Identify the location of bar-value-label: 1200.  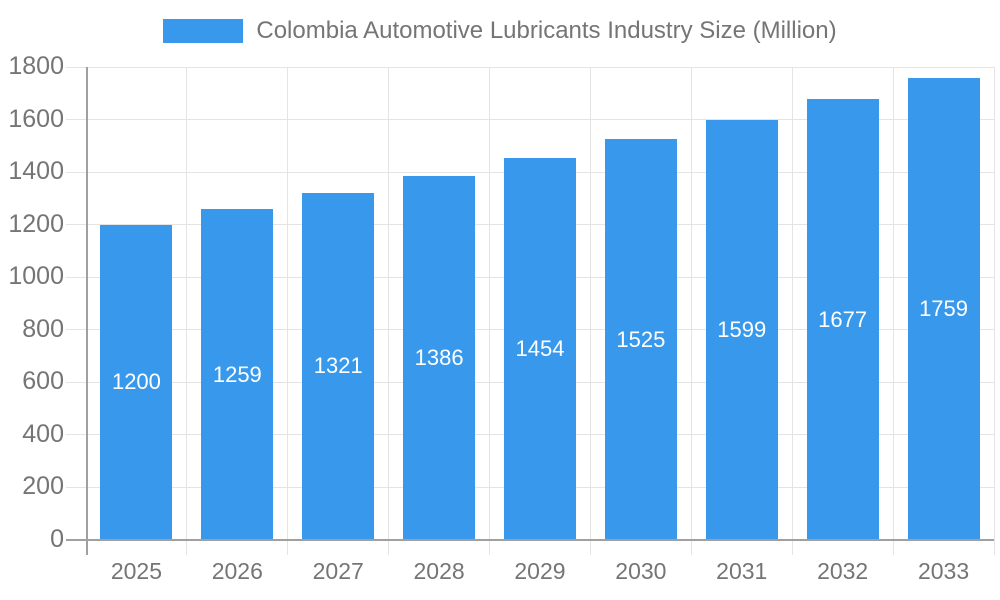
(136, 382).